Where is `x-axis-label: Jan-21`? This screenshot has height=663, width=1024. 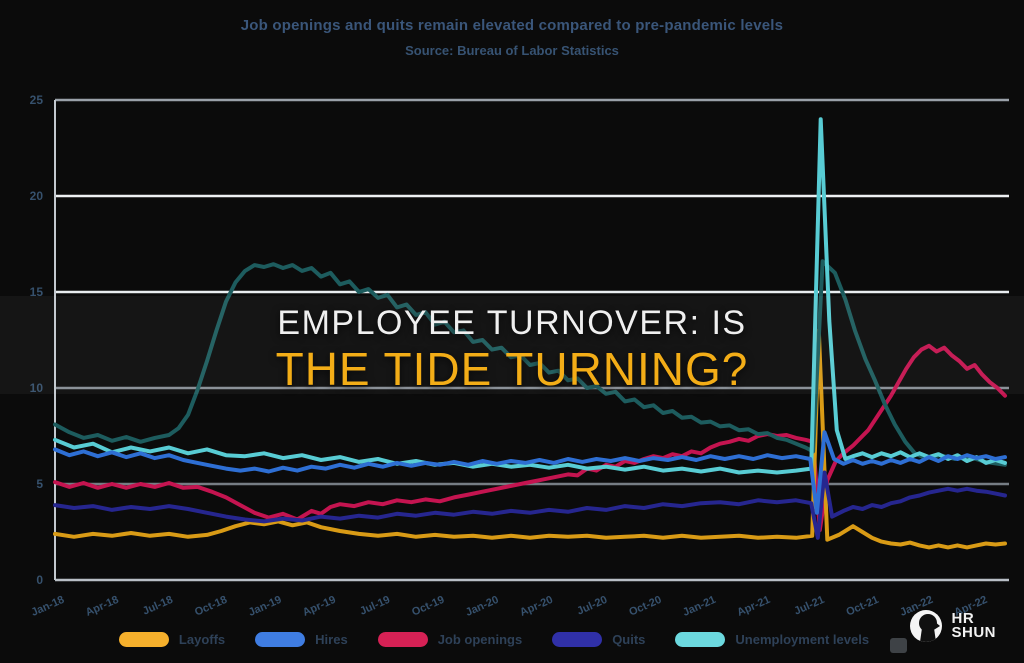
x-axis-label: Jan-21 is located at coordinates (699, 606).